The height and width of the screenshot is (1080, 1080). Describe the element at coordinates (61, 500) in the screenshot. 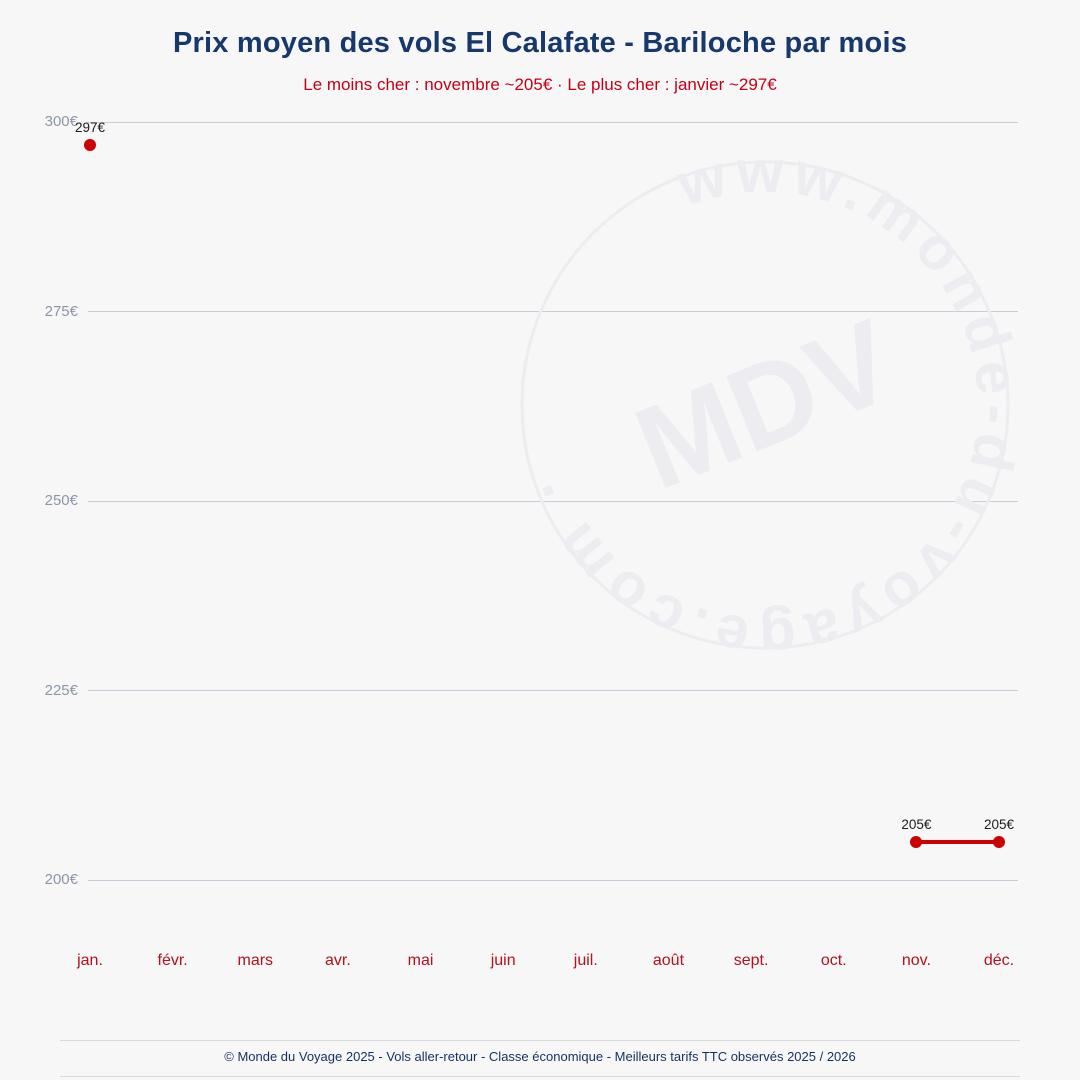

I see `y-axis-label: 250€` at that location.